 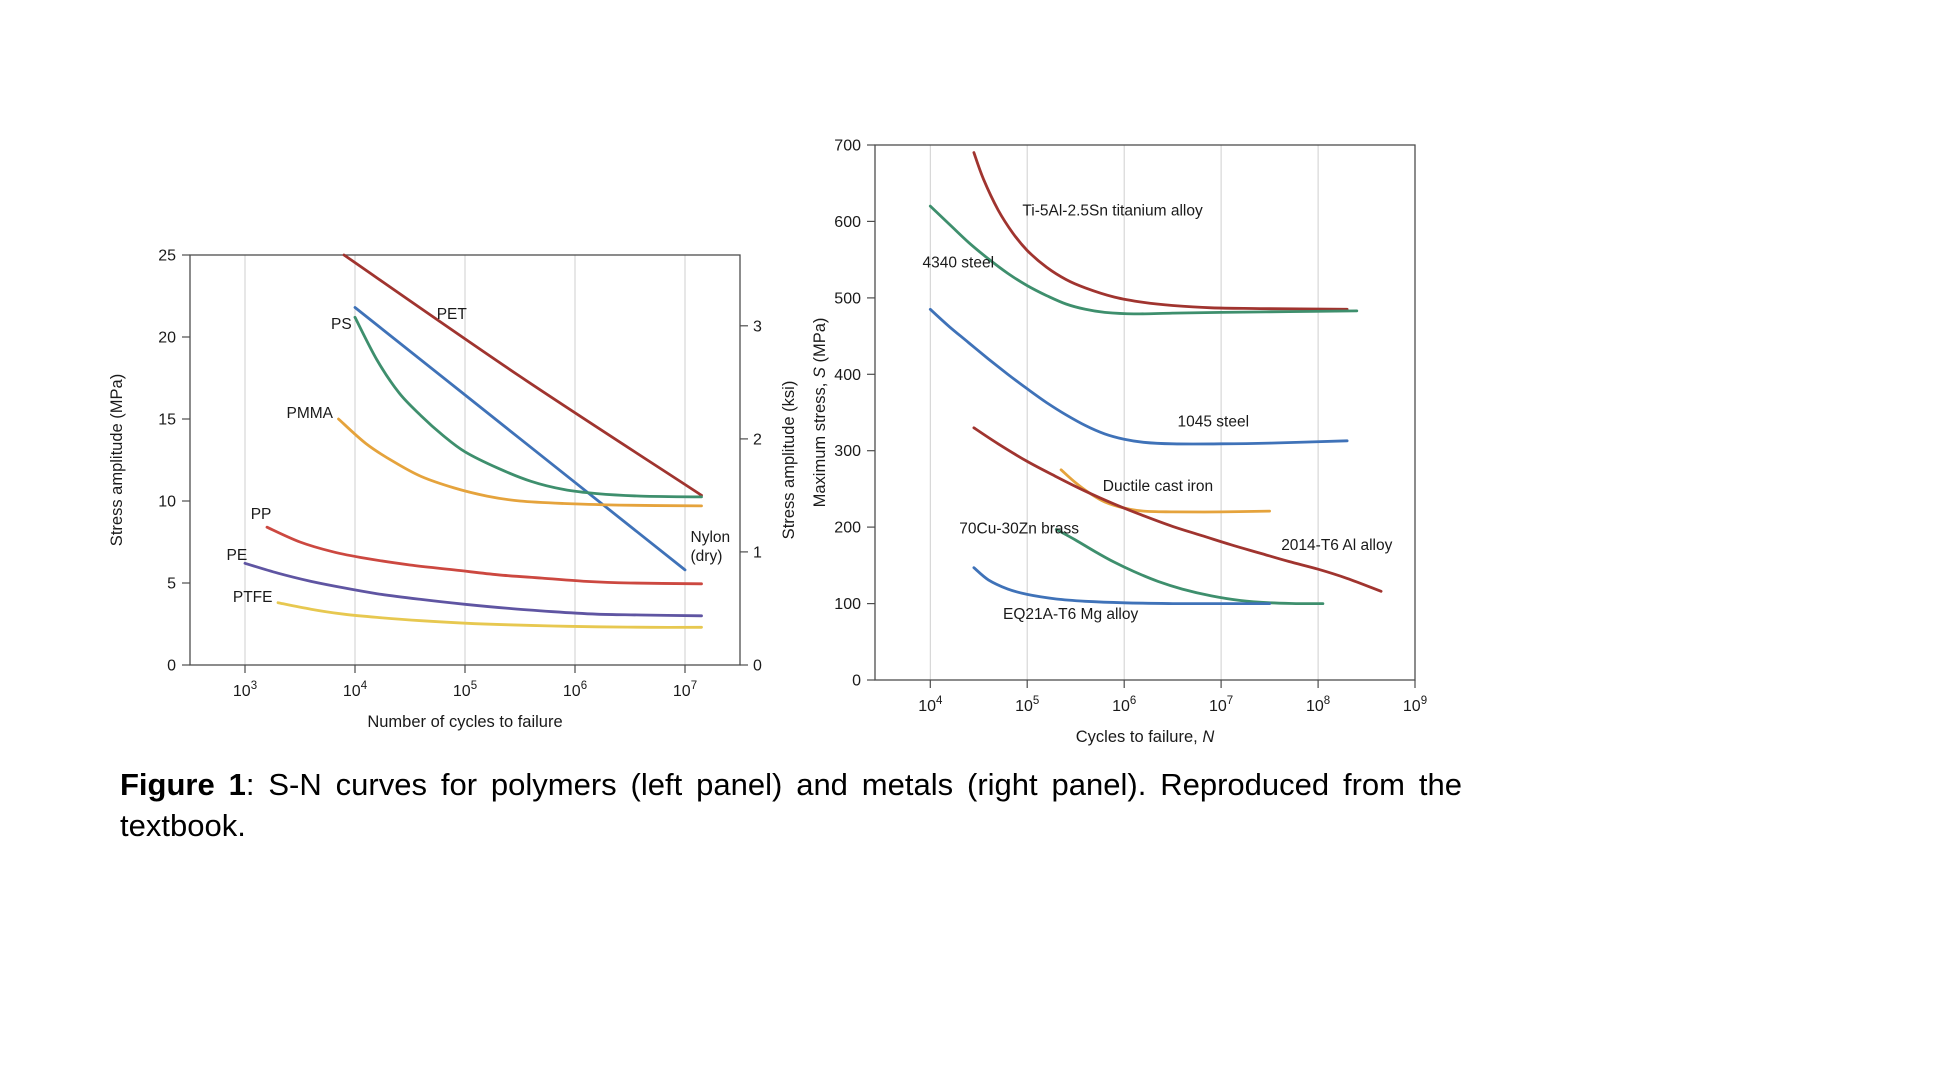 What do you see at coordinates (757, 666) in the screenshot?
I see `y2-tick-label: 0` at bounding box center [757, 666].